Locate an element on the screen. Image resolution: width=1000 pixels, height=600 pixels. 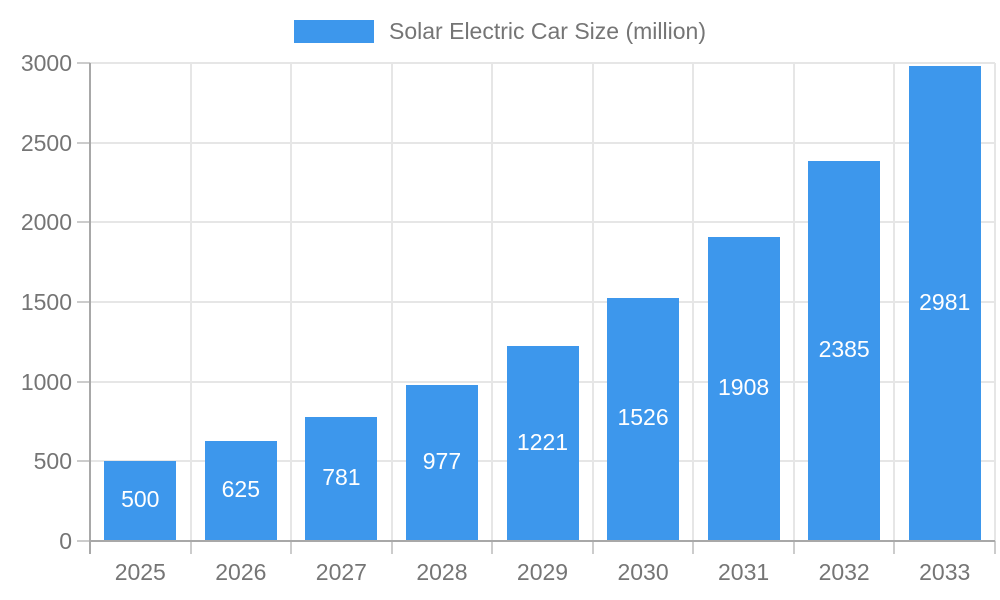
x-axis-tick-label: 2033 is located at coordinates (945, 572).